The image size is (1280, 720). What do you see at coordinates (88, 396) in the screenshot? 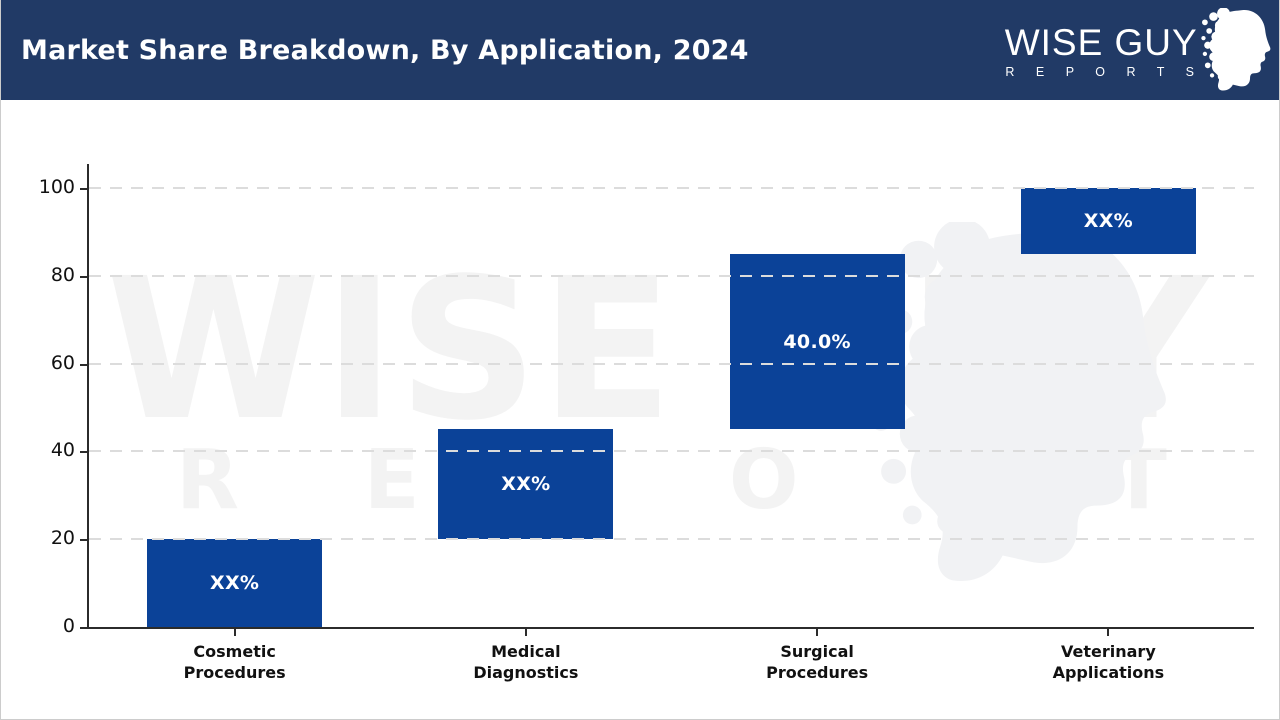
I see `y-axis-line` at bounding box center [88, 396].